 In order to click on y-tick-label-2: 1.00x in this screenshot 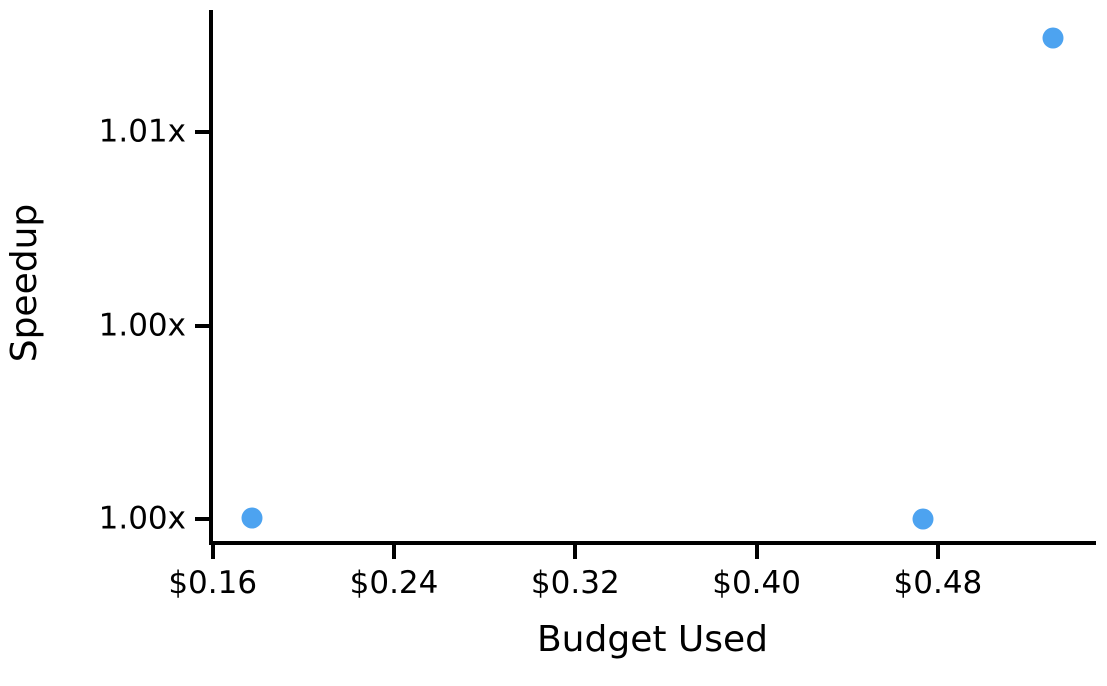, I will do `click(142, 325)`.